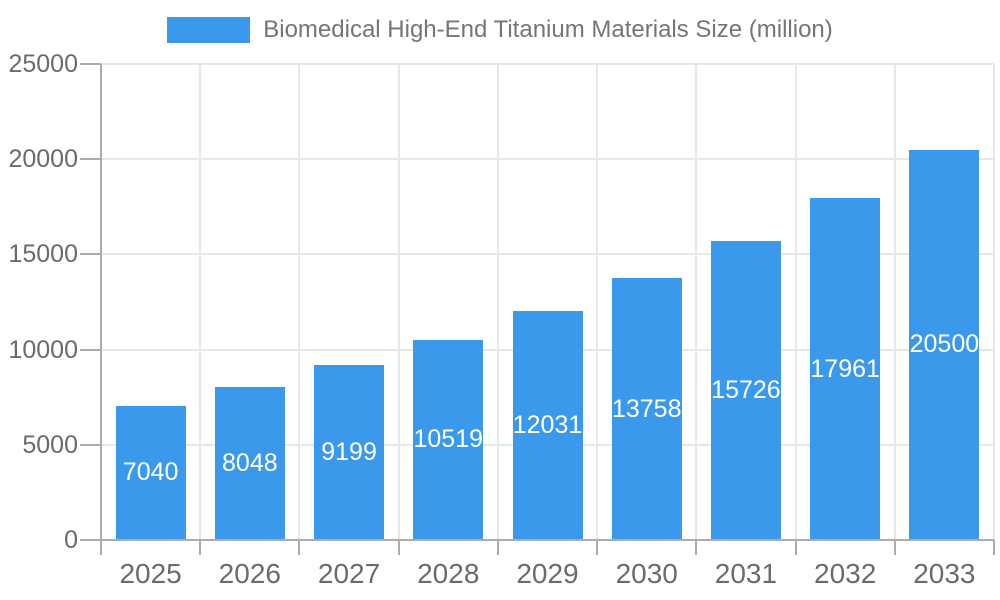  What do you see at coordinates (547, 573) in the screenshot?
I see `x-tick-label: 2029` at bounding box center [547, 573].